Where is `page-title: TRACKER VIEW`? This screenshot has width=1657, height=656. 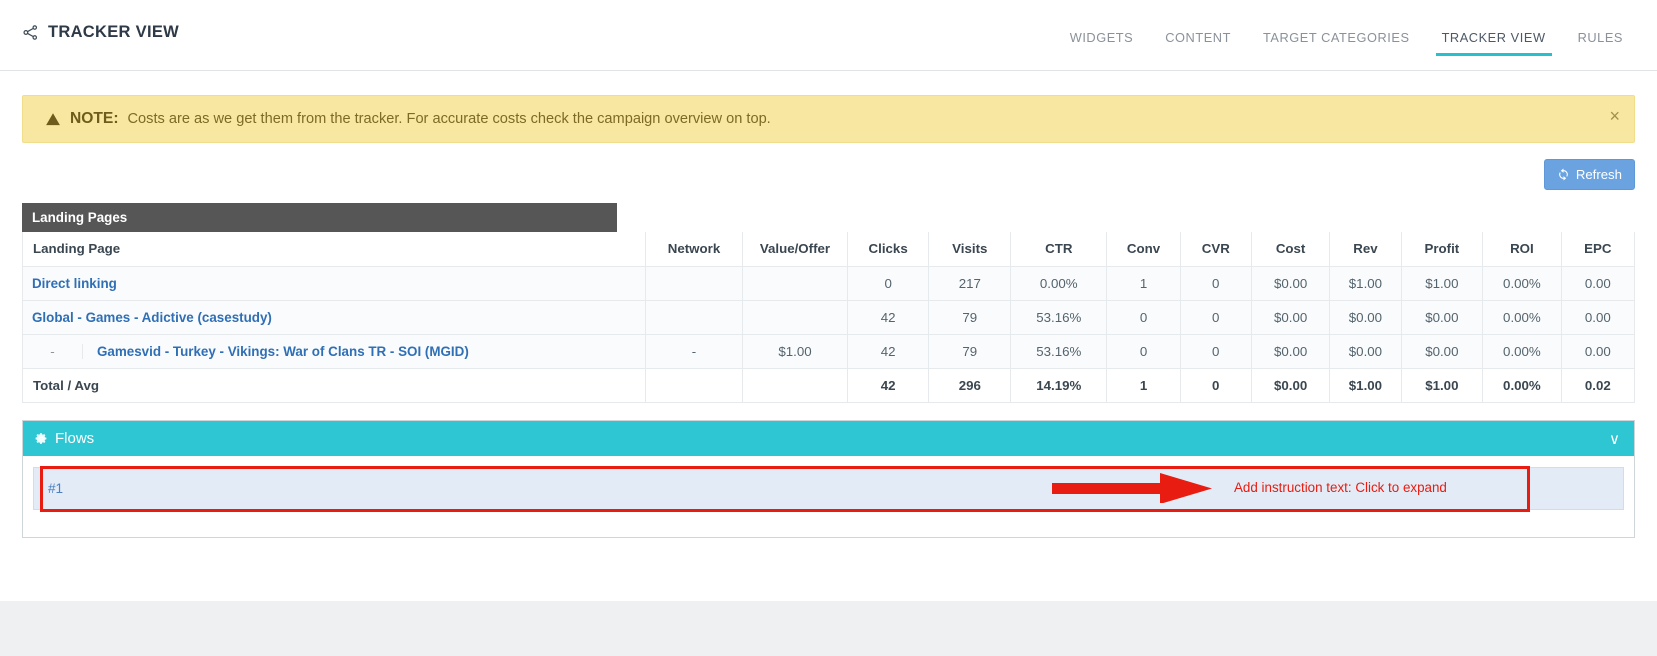
page-title: TRACKER VIEW is located at coordinates (100, 32).